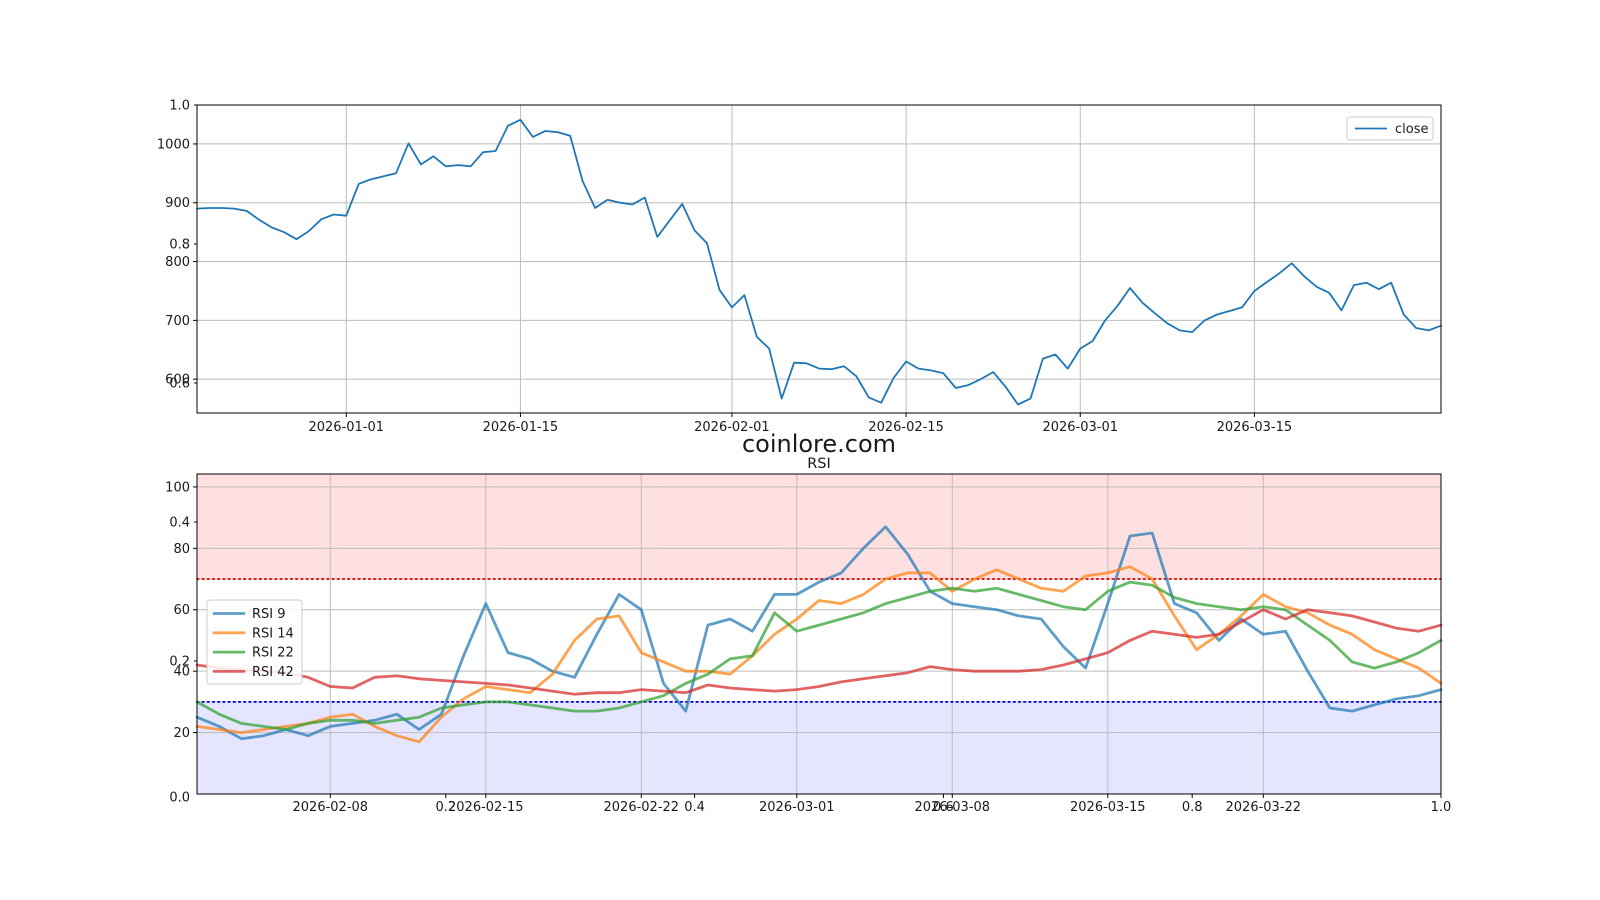 The width and height of the screenshot is (1600, 900). I want to click on rsi-x-tick-label: 2026-02-08, so click(331, 807).